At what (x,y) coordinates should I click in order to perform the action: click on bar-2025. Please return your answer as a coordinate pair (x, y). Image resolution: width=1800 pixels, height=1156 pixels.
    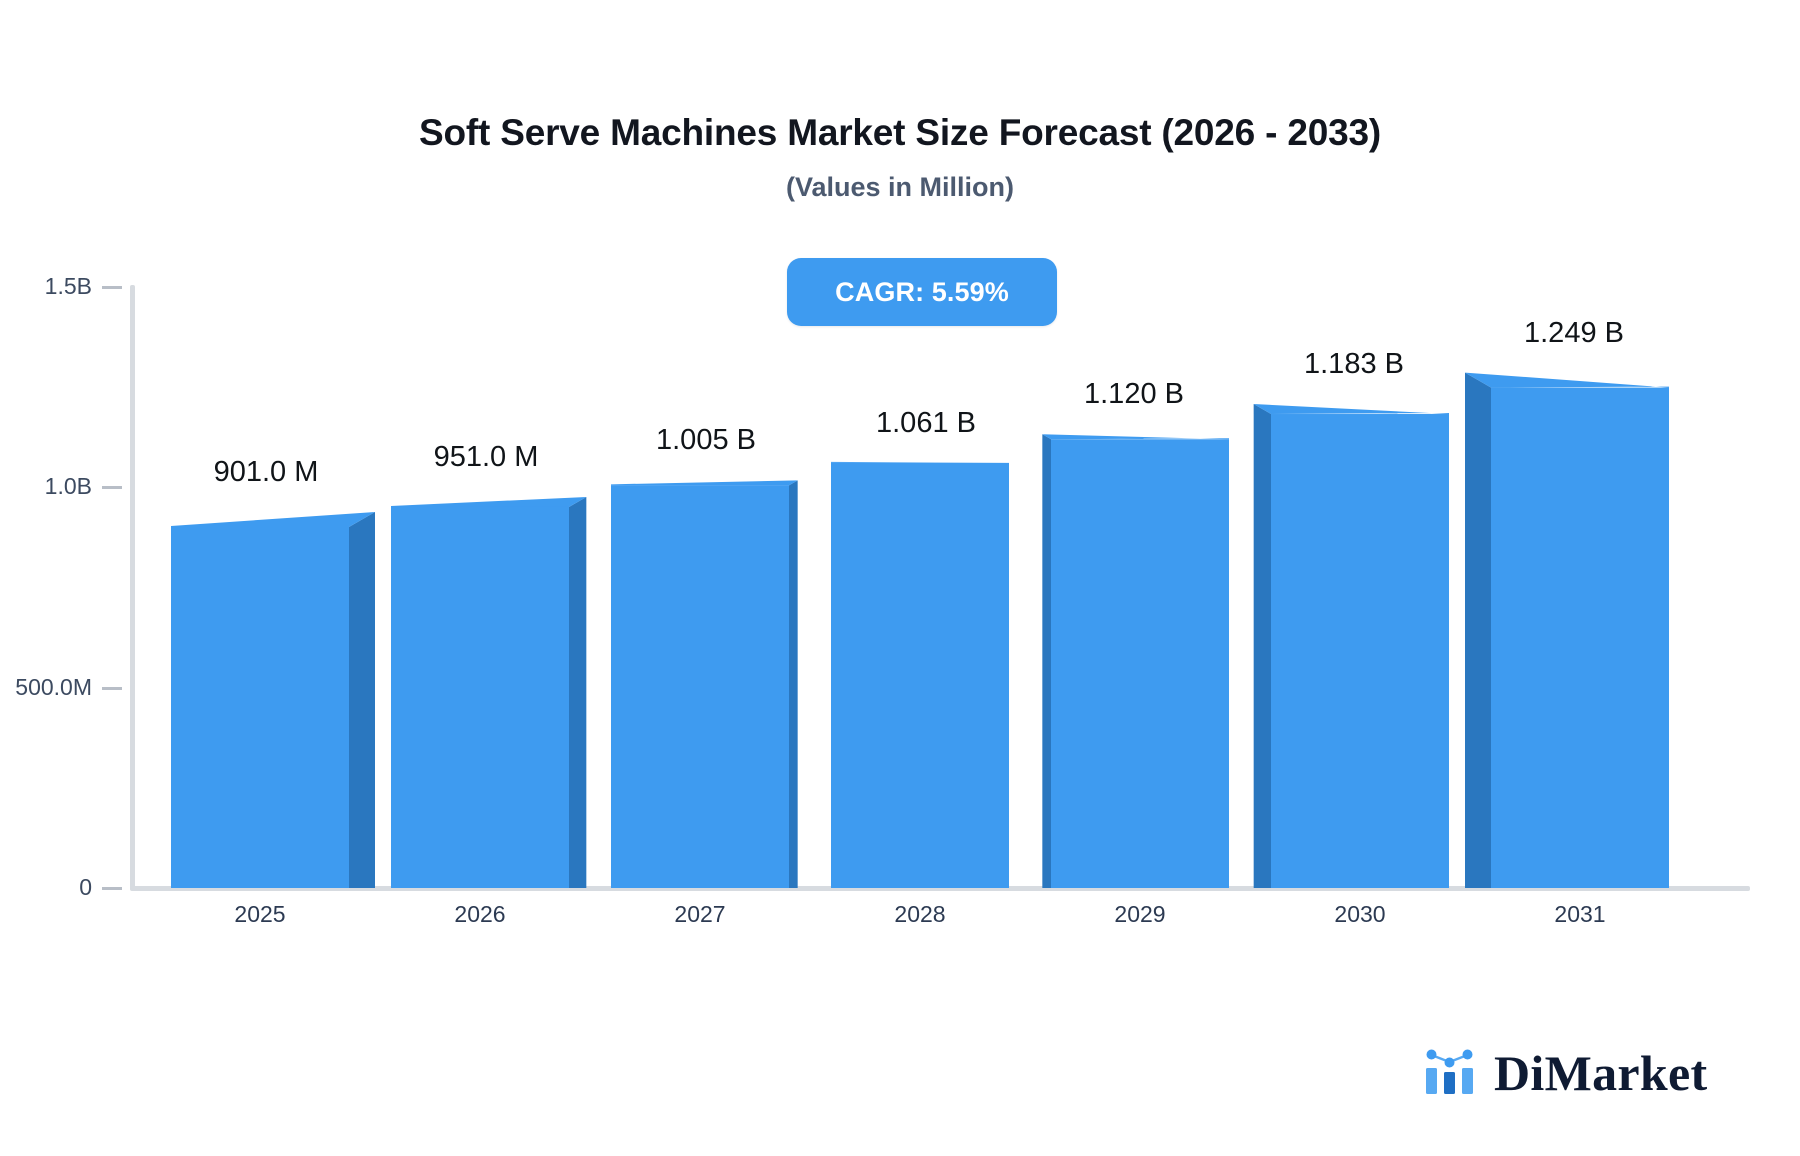
    Looking at the image, I should click on (273, 699).